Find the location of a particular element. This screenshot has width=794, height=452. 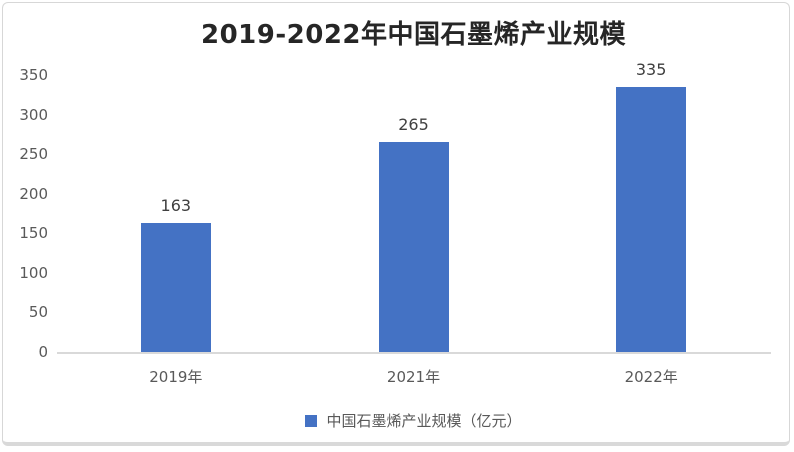

legend-series-label: 中国石墨烯产业规模（亿元） is located at coordinates (424, 421).